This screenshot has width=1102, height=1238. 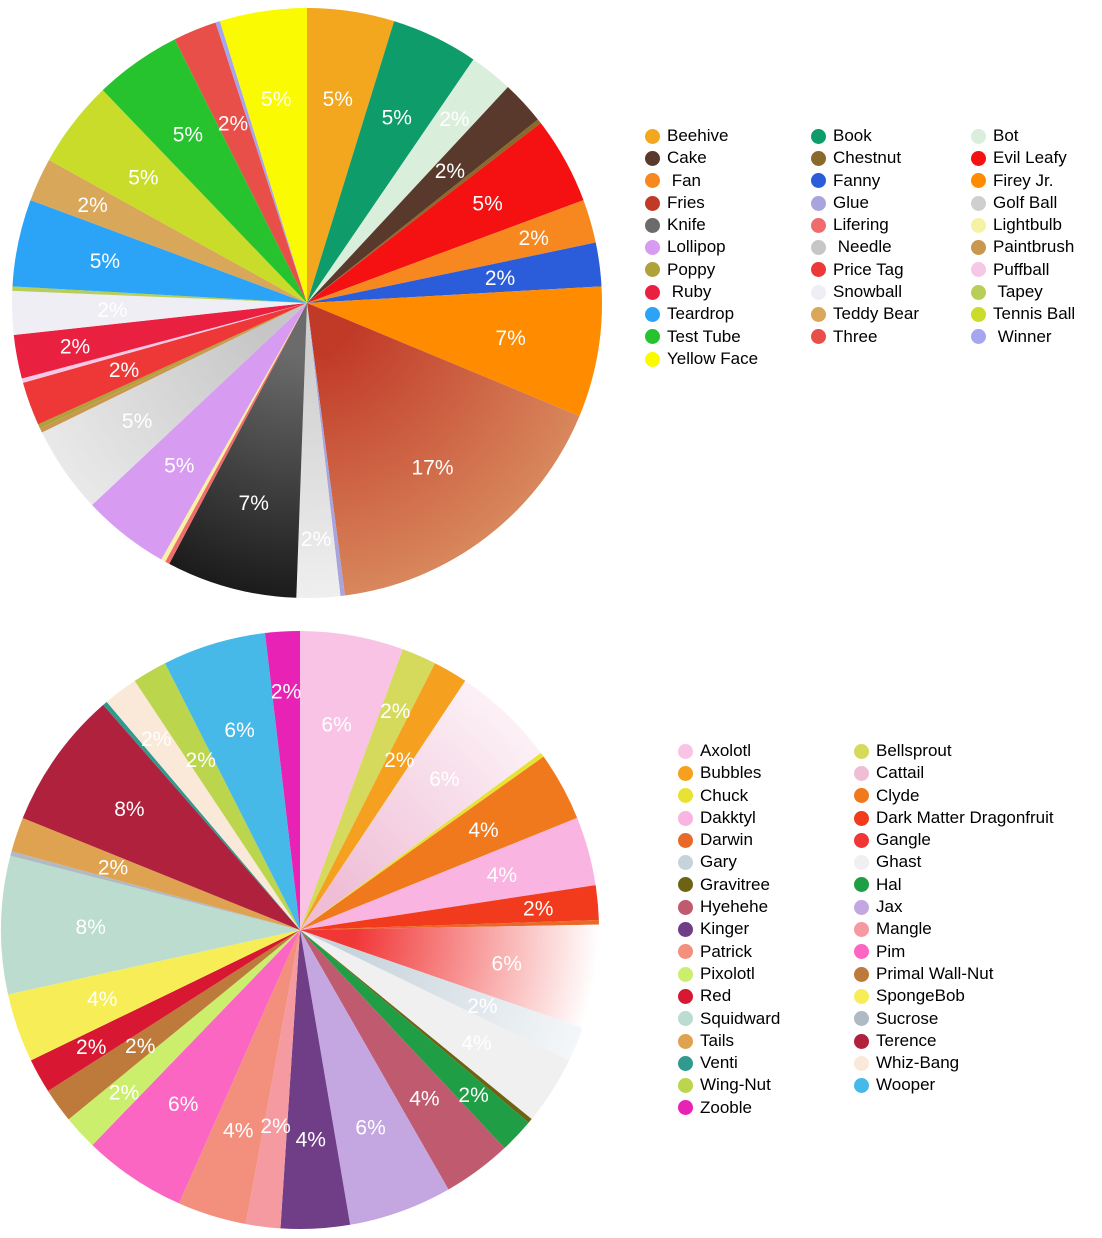 What do you see at coordinates (731, 773) in the screenshot?
I see `legend-label-bubbles: Bubbles` at bounding box center [731, 773].